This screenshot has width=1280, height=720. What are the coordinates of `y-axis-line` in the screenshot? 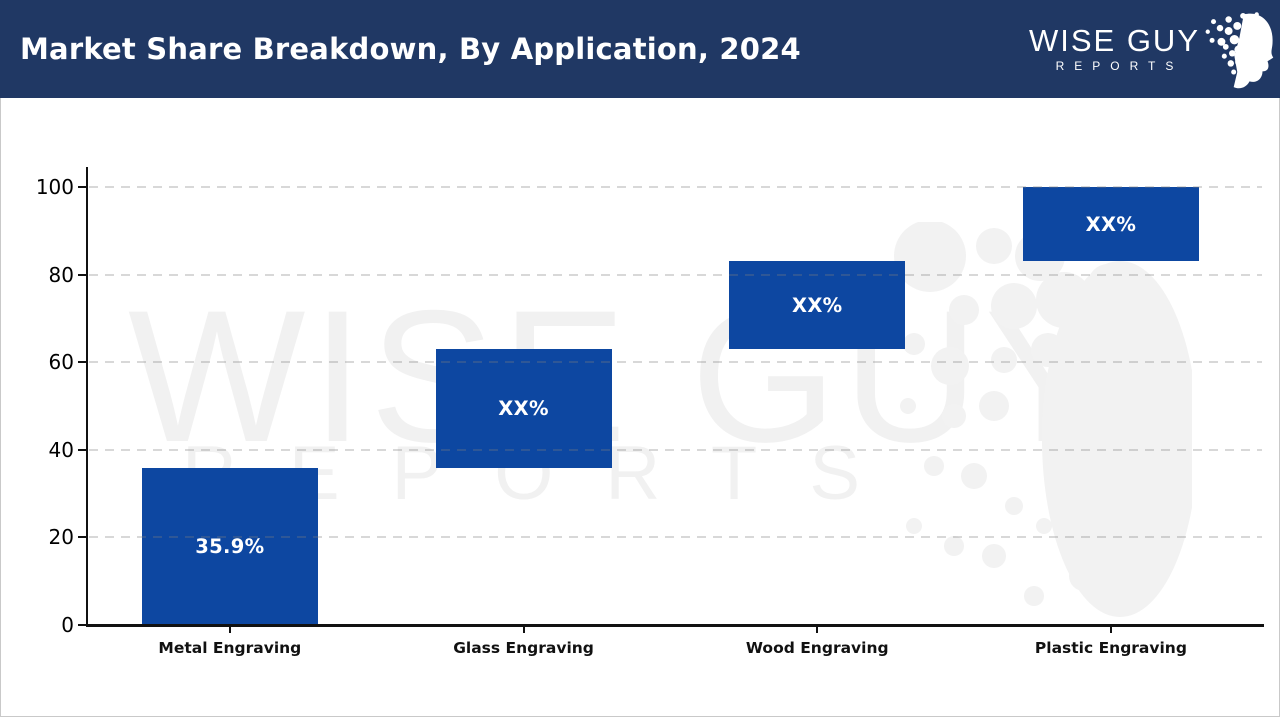 It's located at (87, 397).